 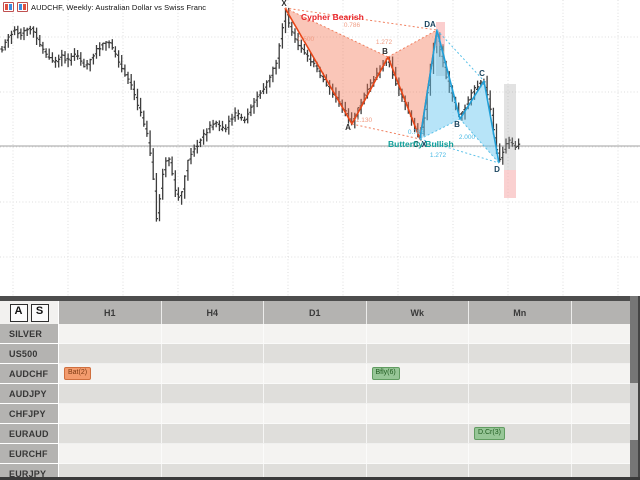 I want to click on cell-audjpy-wk, so click(x=417, y=394).